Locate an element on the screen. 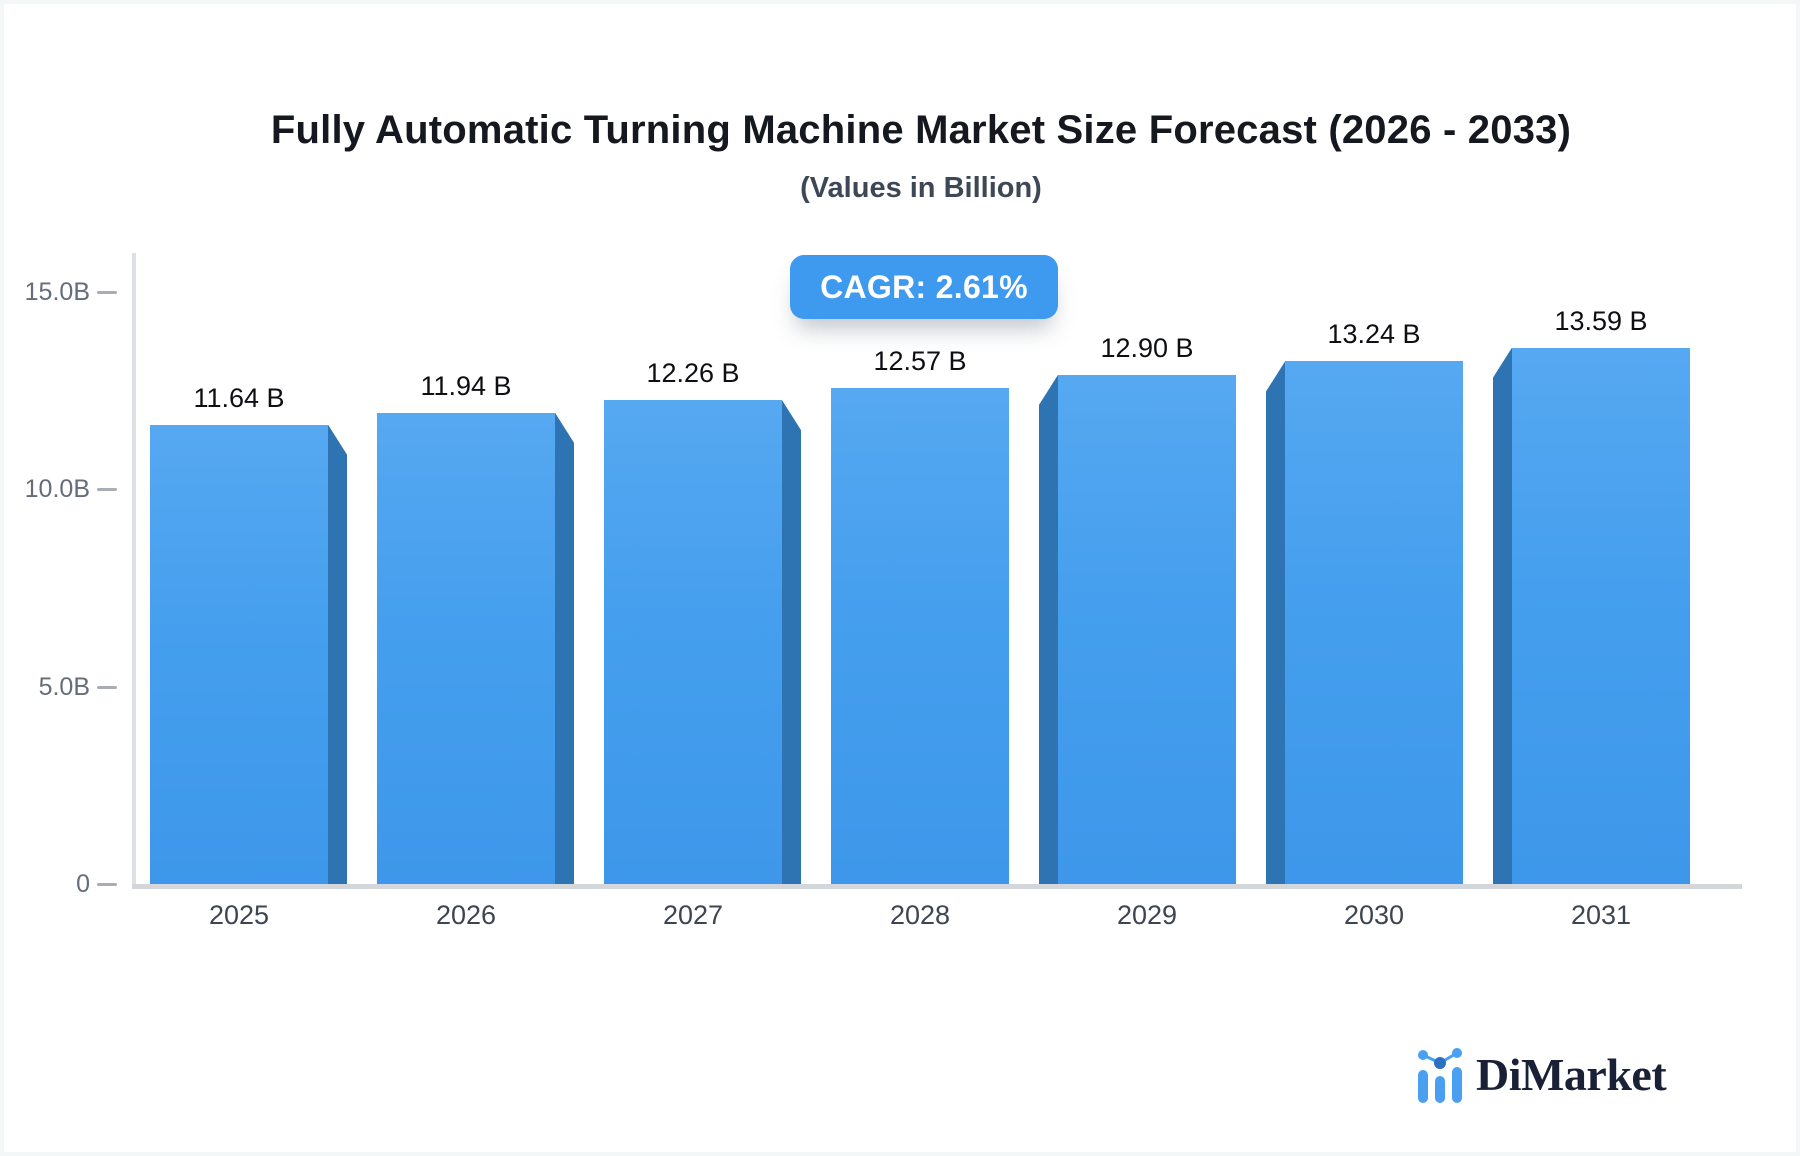  x-axis-label-2026: 2026 is located at coordinates (466, 915).